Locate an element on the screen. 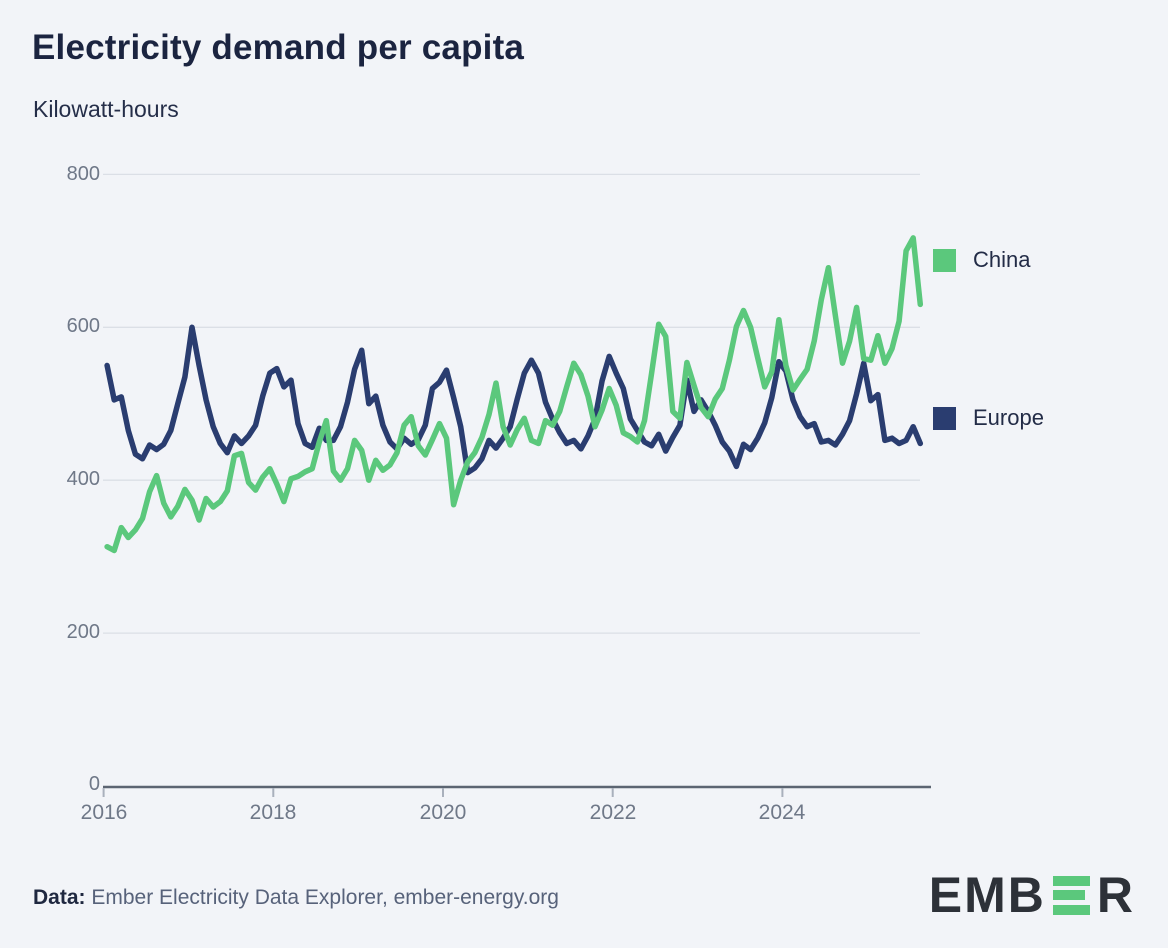  y-tick-label-800: 800 is located at coordinates (83, 174).